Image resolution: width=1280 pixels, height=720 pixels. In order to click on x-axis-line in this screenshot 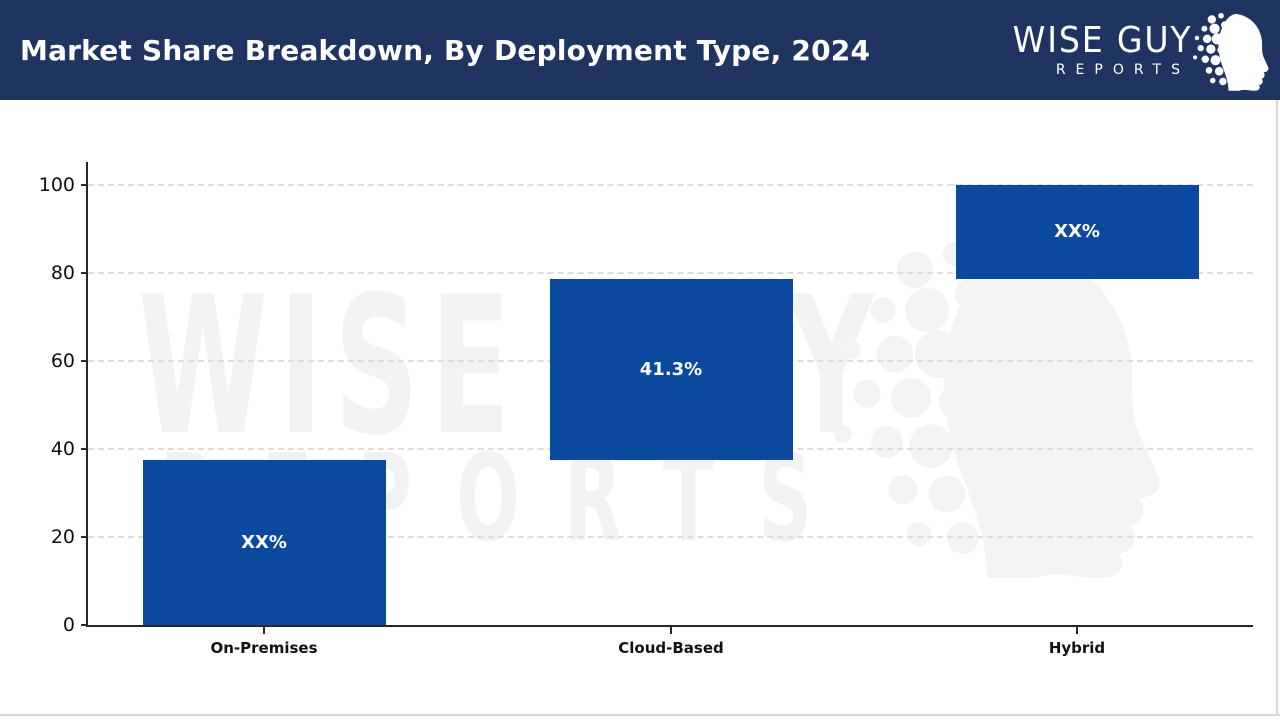, I will do `click(669, 626)`.